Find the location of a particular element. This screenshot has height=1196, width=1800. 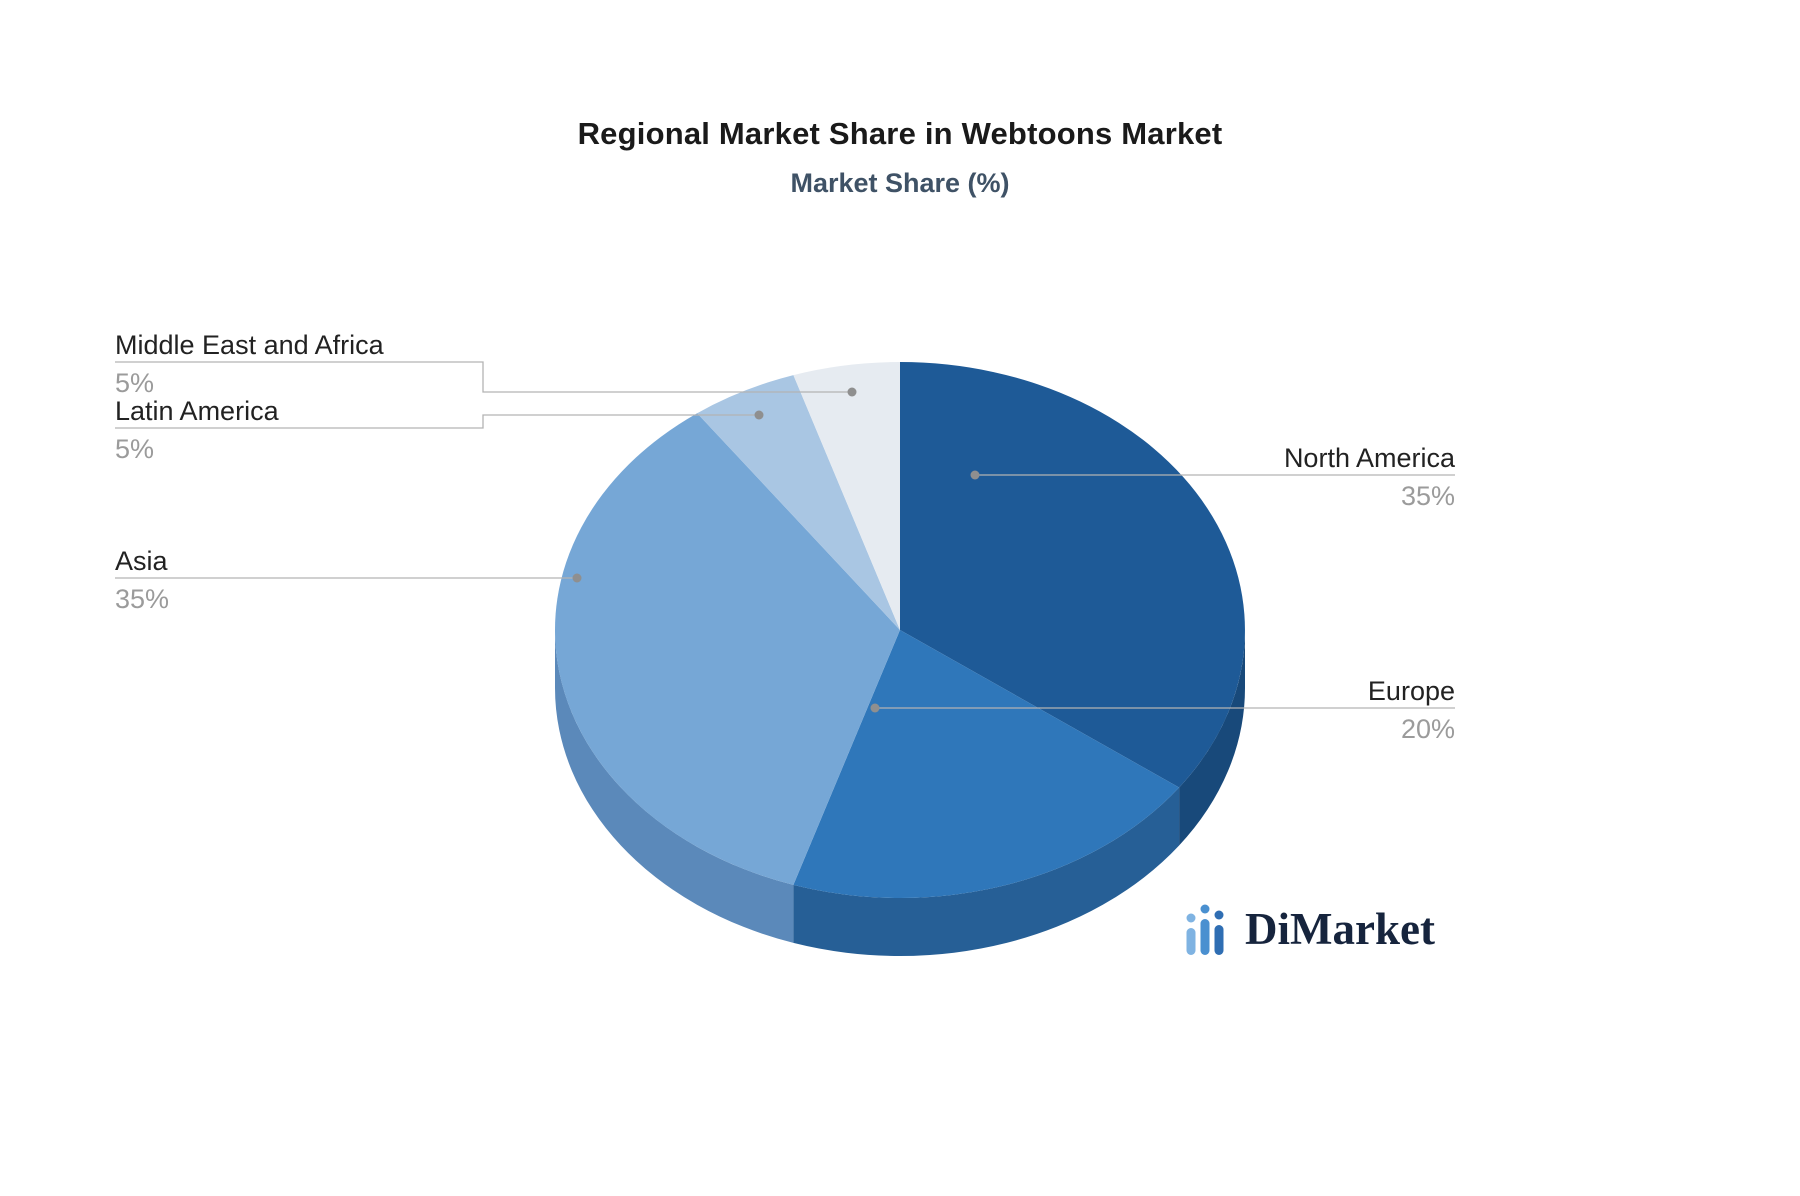

chart-title: Regional Market Share in Webtoons Market is located at coordinates (900, 133).